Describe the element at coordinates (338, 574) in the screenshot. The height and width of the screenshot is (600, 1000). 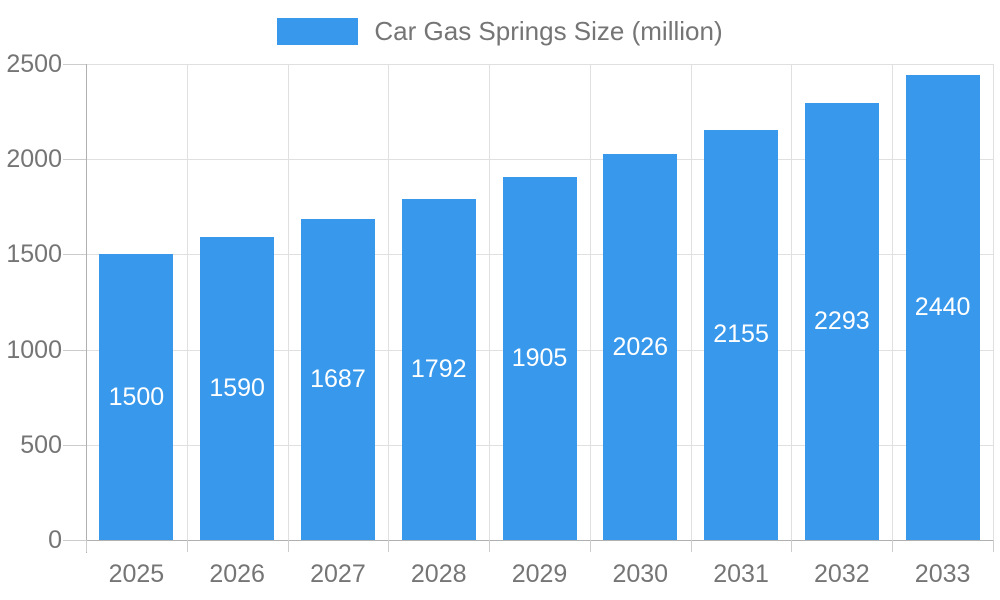
I see `x-axis-tick-label: 2027` at that location.